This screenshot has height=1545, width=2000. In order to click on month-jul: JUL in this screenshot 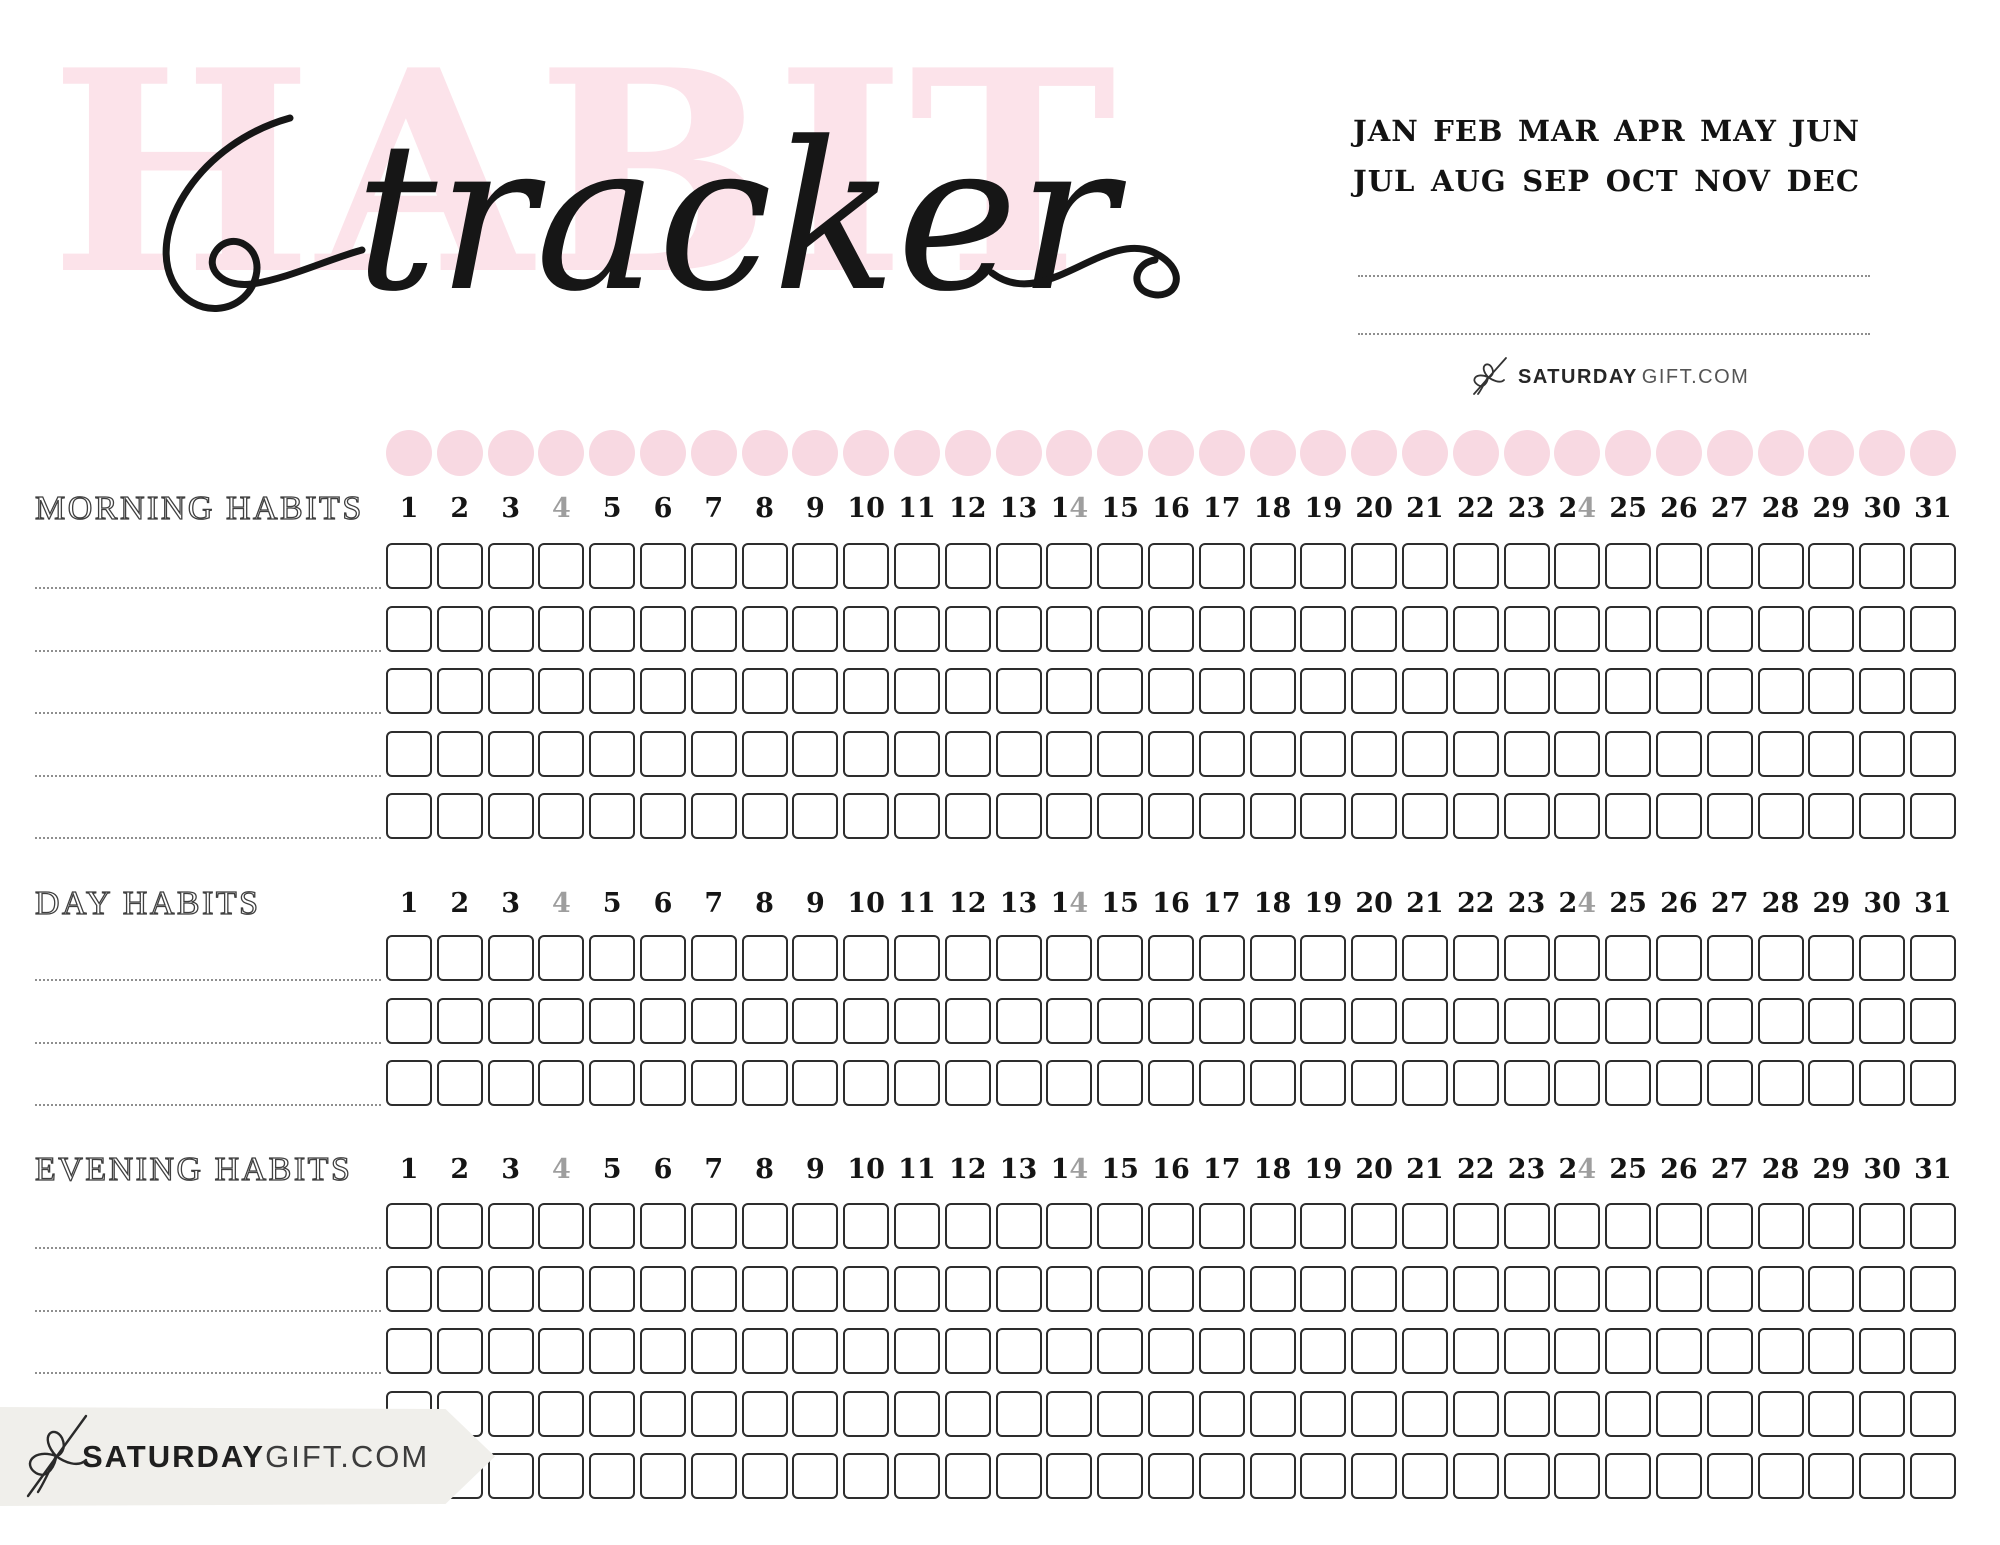, I will do `click(1384, 181)`.